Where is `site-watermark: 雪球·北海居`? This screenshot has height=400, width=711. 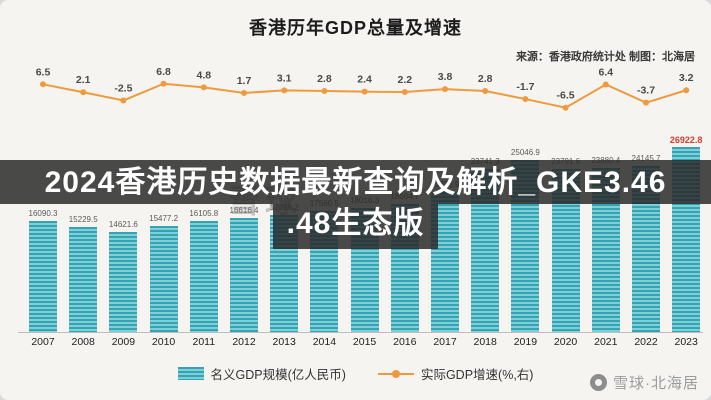
site-watermark: 雪球·北海居 is located at coordinates (644, 382).